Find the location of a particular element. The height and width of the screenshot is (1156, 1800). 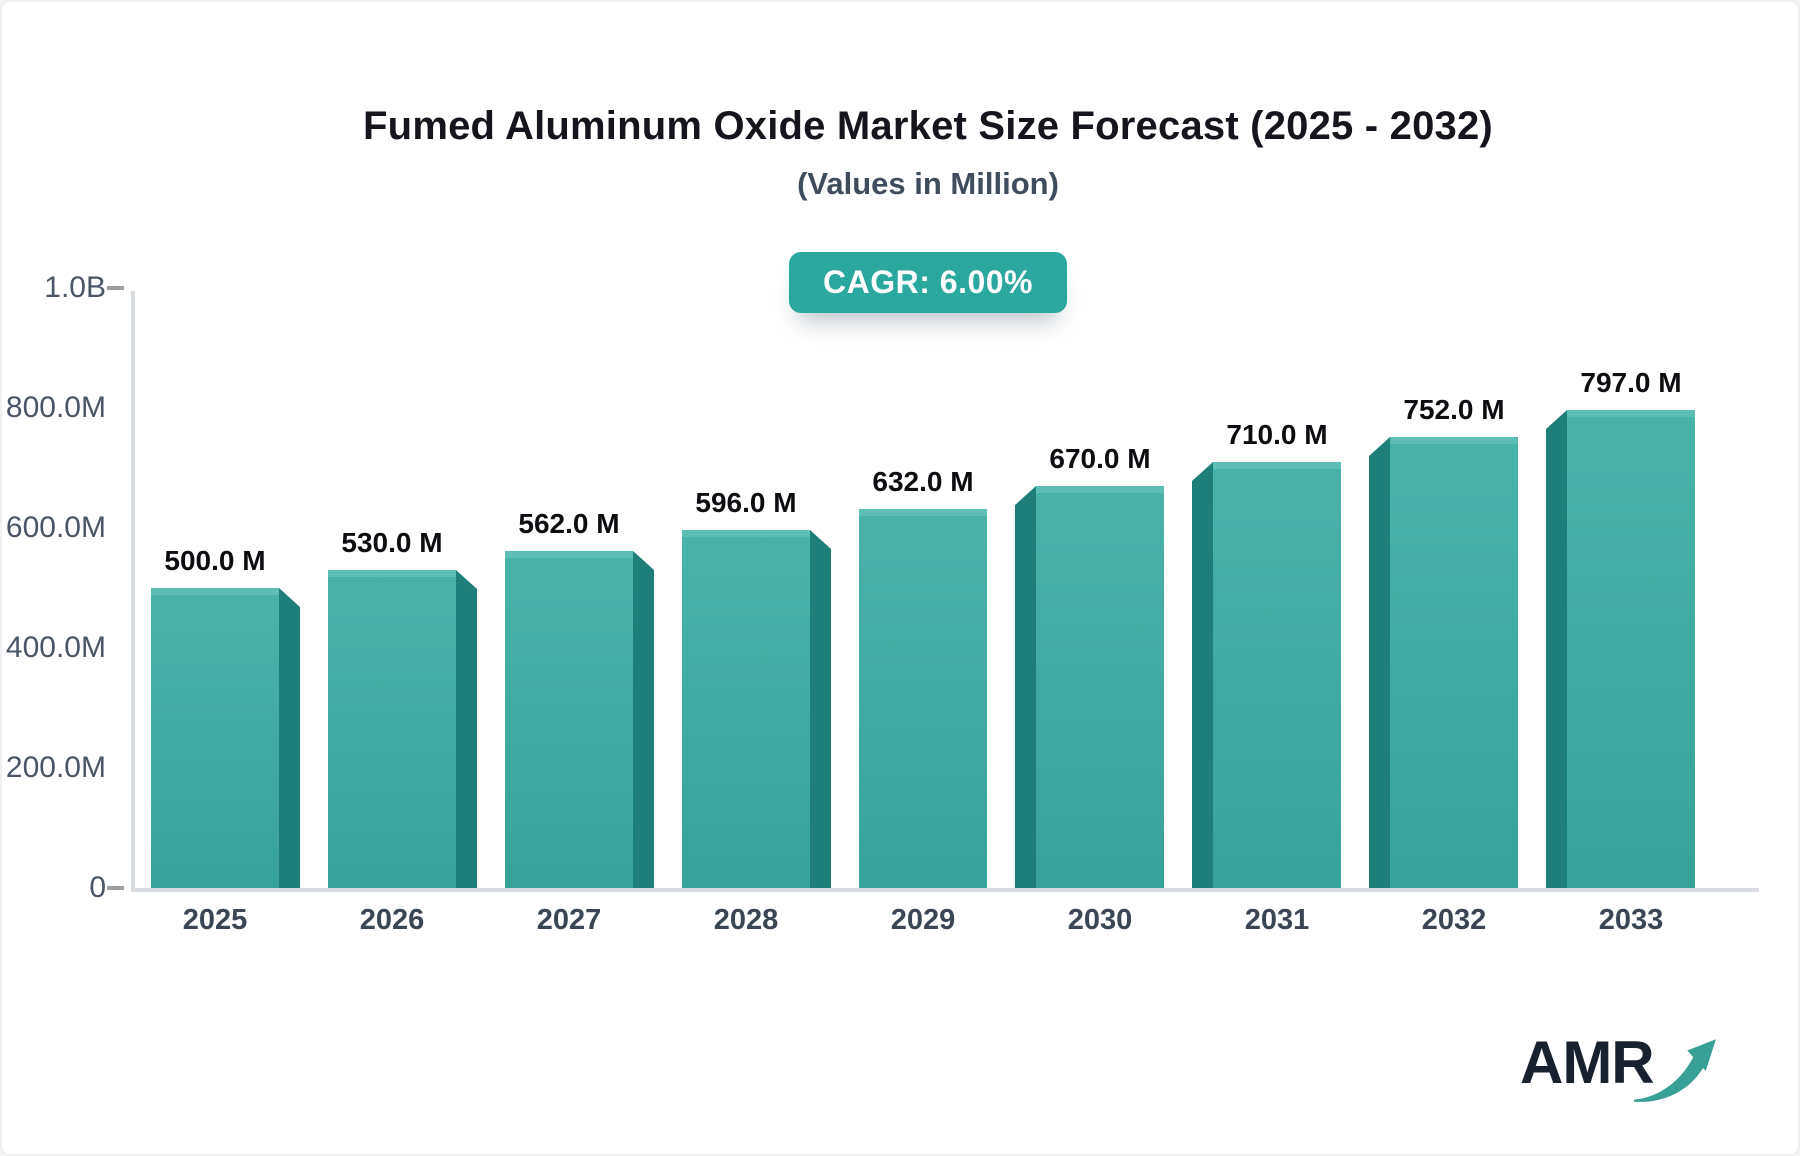

amr-logo-text: AMR is located at coordinates (1587, 1062).